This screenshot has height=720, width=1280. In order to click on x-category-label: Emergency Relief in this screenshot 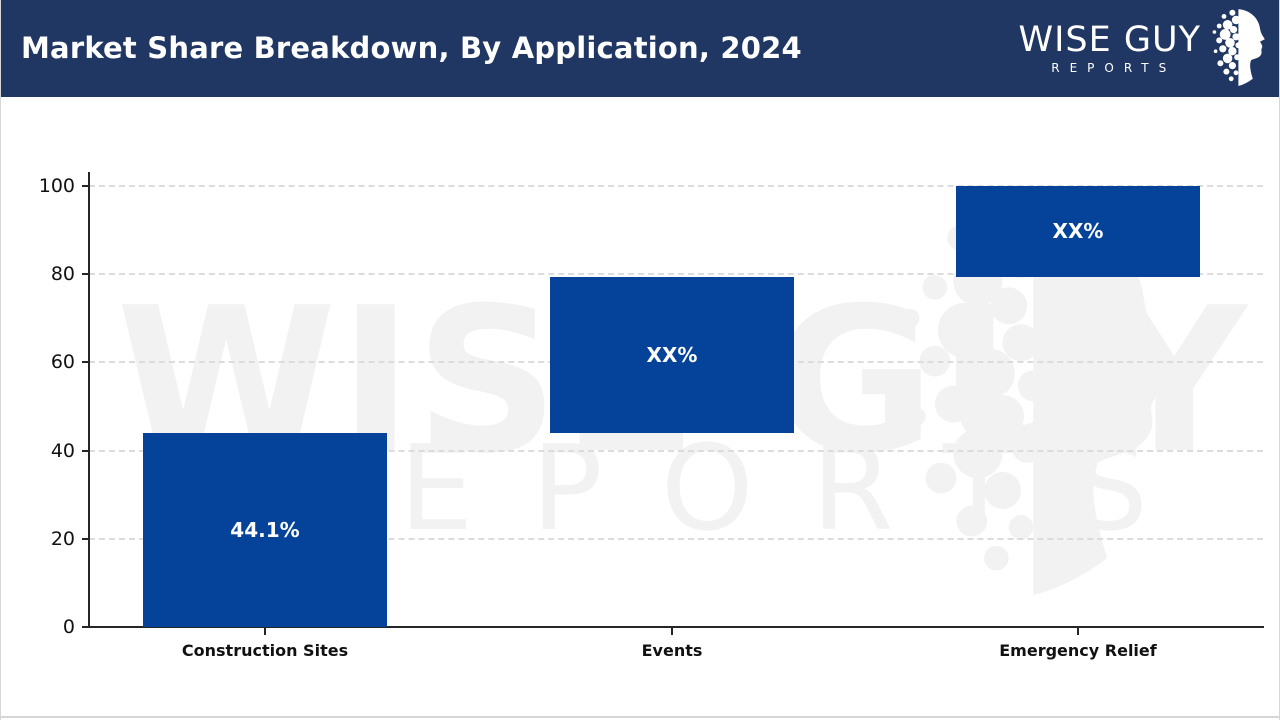, I will do `click(1078, 650)`.